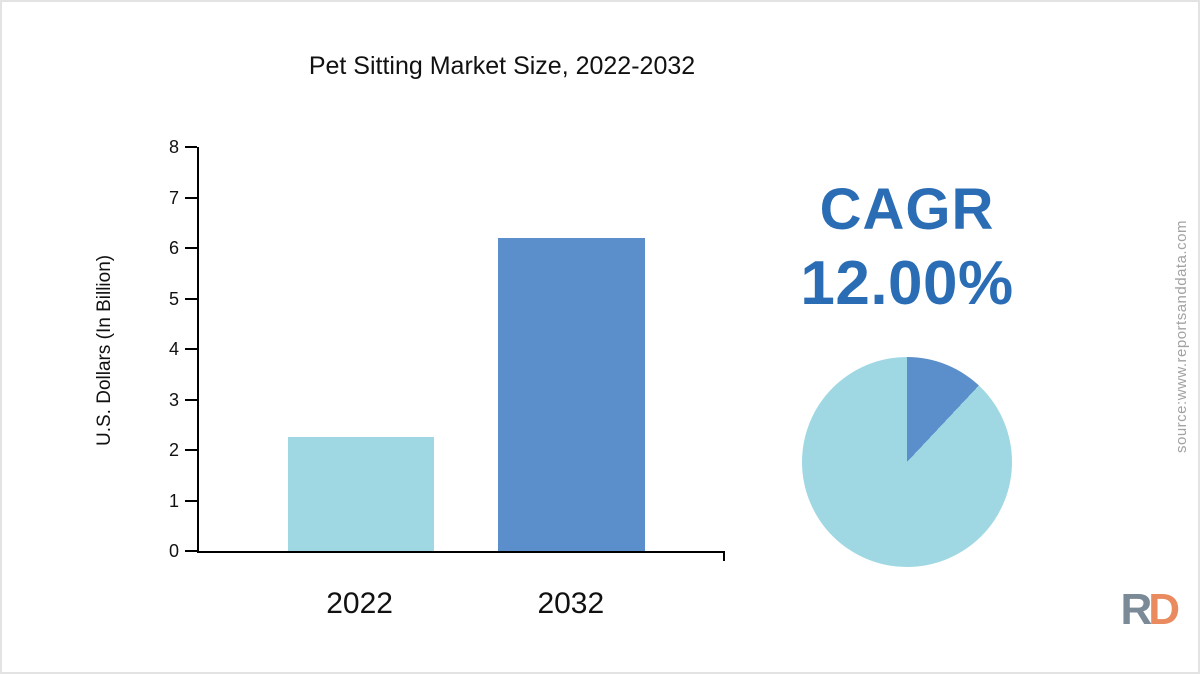  I want to click on logo-letter-d: D, so click(1164, 609).